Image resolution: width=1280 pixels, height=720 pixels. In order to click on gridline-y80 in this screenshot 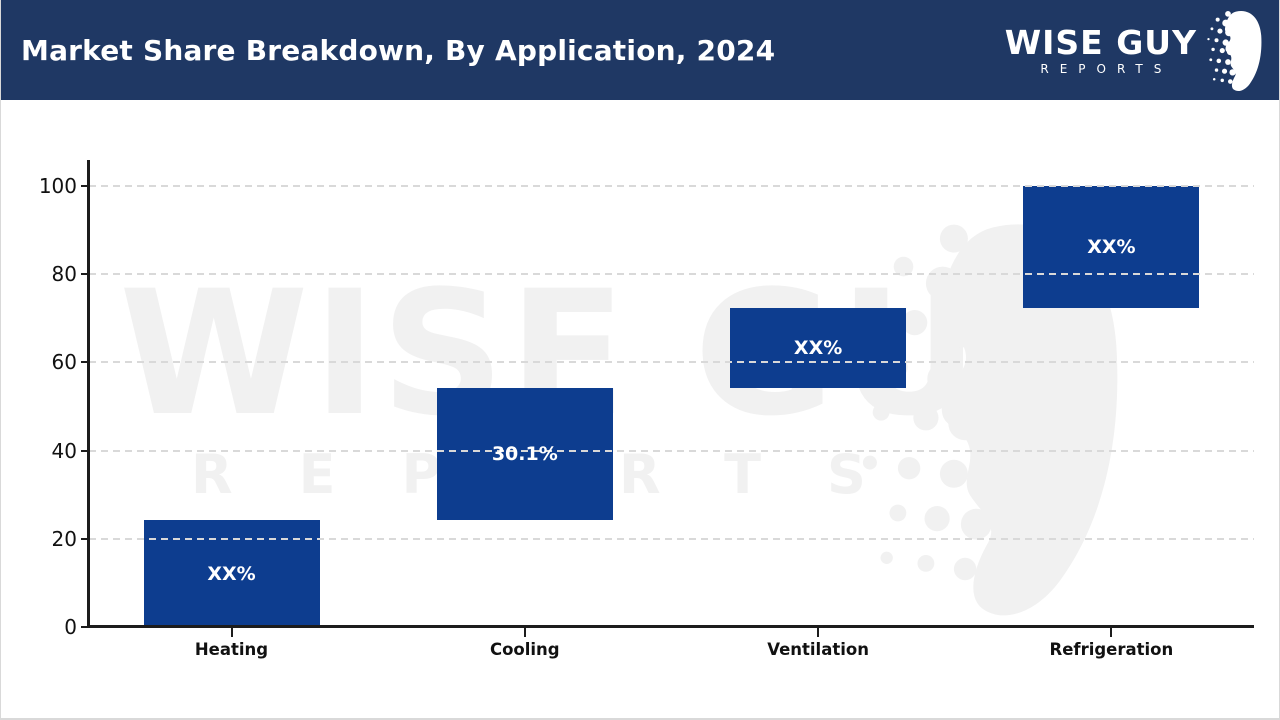, I will do `click(671, 274)`.